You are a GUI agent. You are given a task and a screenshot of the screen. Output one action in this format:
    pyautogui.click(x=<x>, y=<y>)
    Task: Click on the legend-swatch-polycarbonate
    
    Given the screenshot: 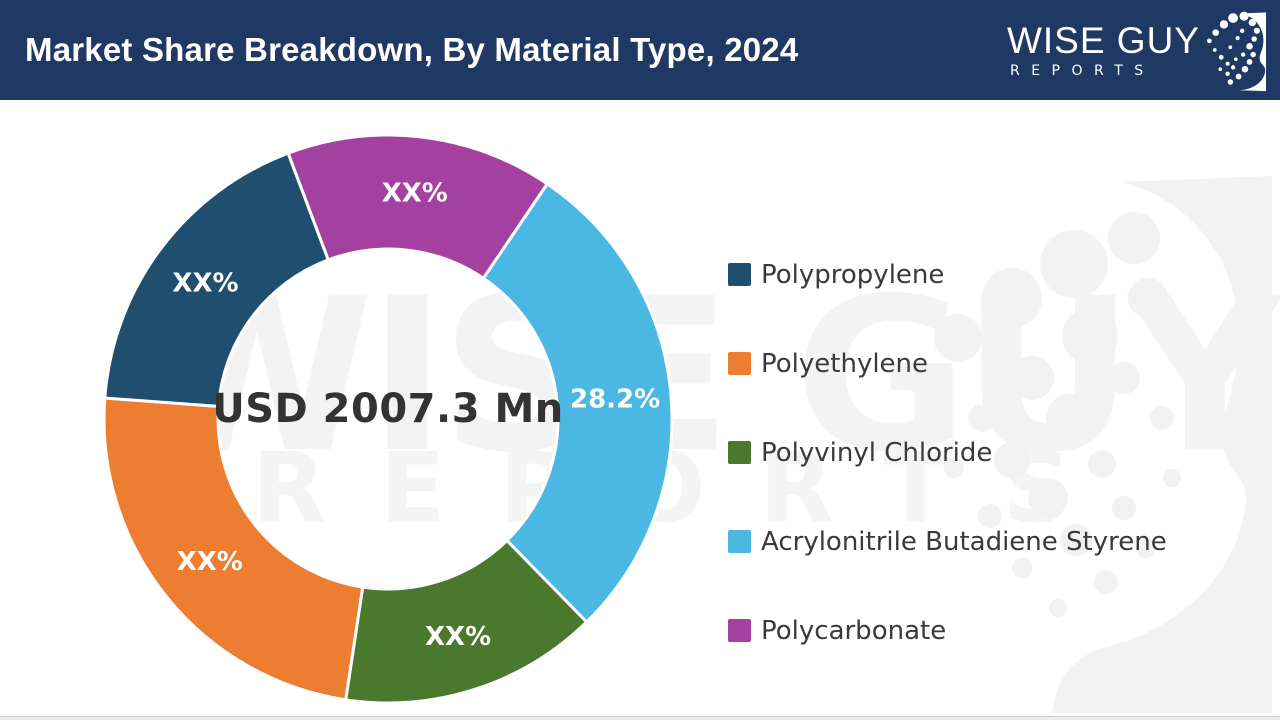 What is the action you would take?
    pyautogui.click(x=739, y=630)
    